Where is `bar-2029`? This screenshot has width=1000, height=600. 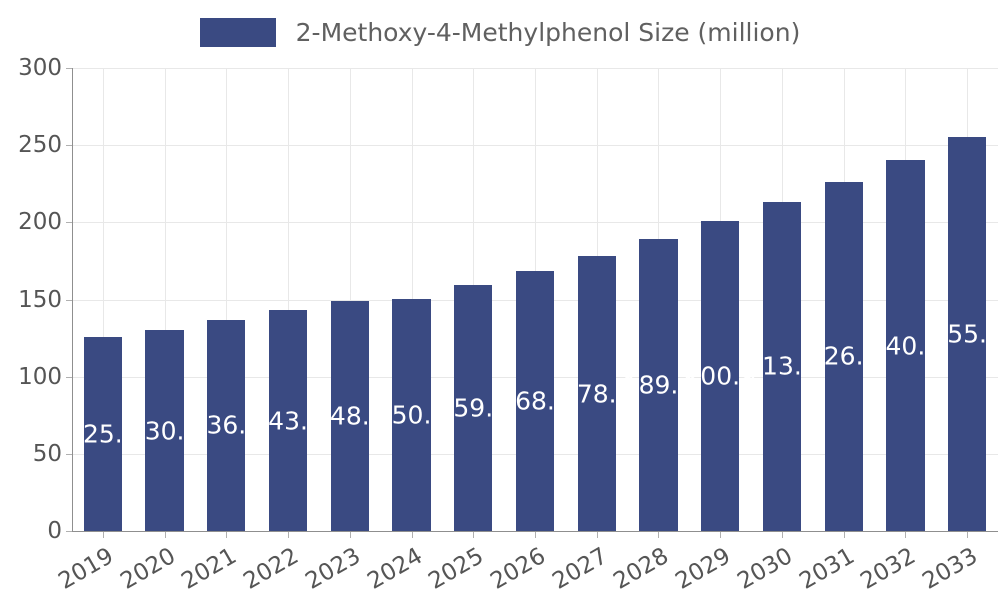 bar-2029 is located at coordinates (720, 375).